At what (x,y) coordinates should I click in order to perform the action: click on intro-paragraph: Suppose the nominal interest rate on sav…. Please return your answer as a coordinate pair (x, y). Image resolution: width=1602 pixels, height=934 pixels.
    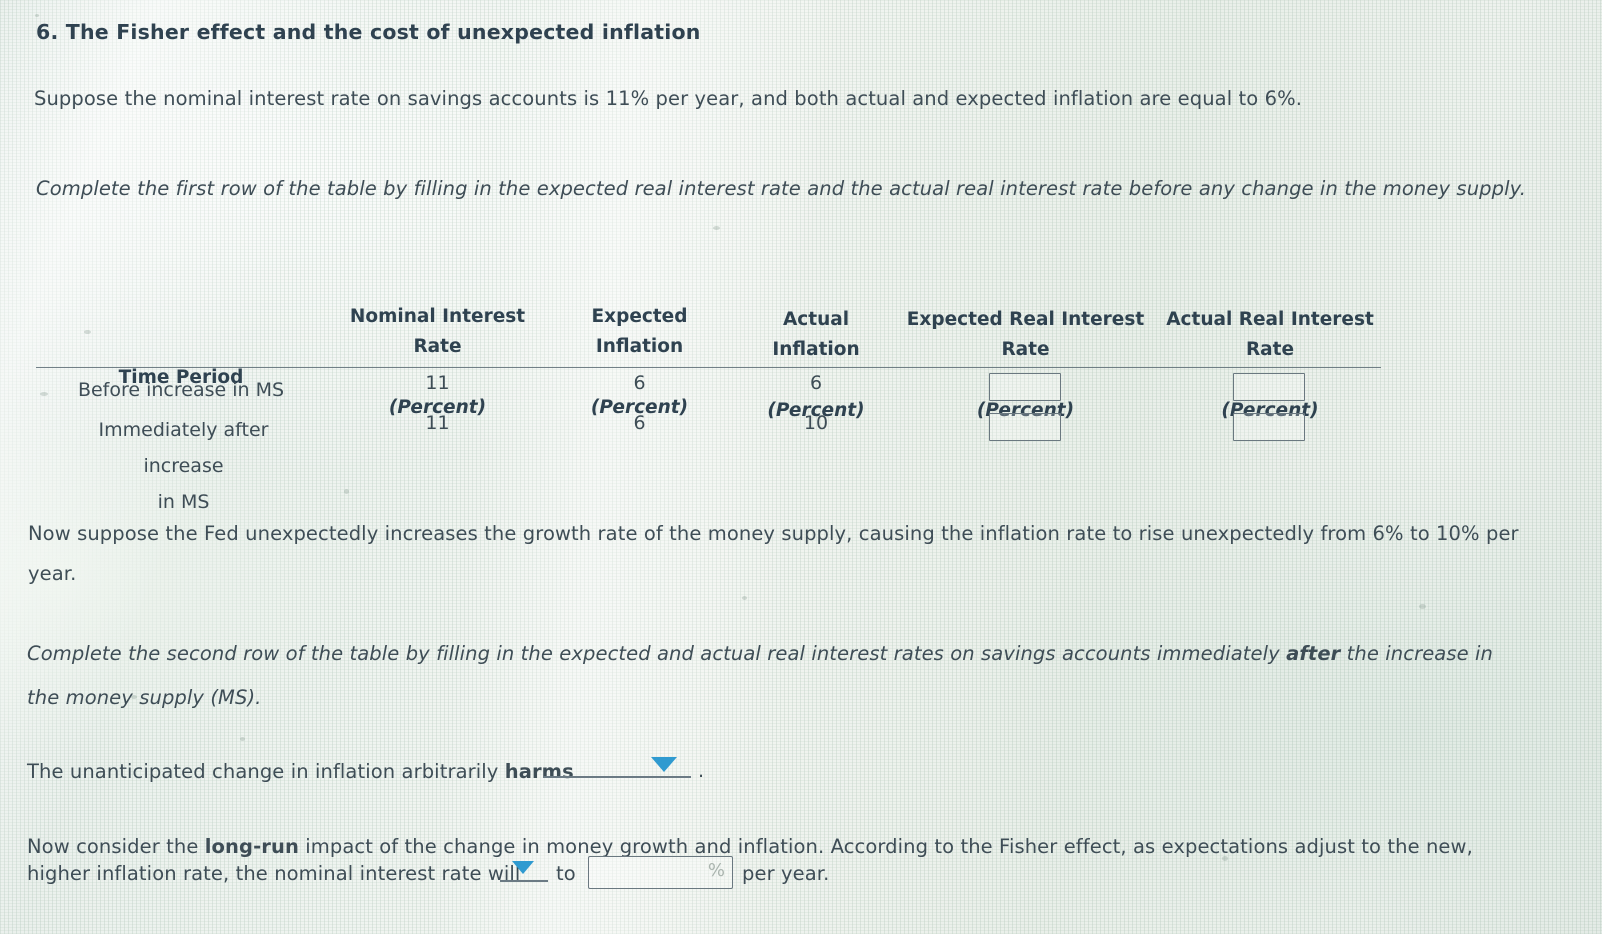
    Looking at the image, I should click on (668, 98).